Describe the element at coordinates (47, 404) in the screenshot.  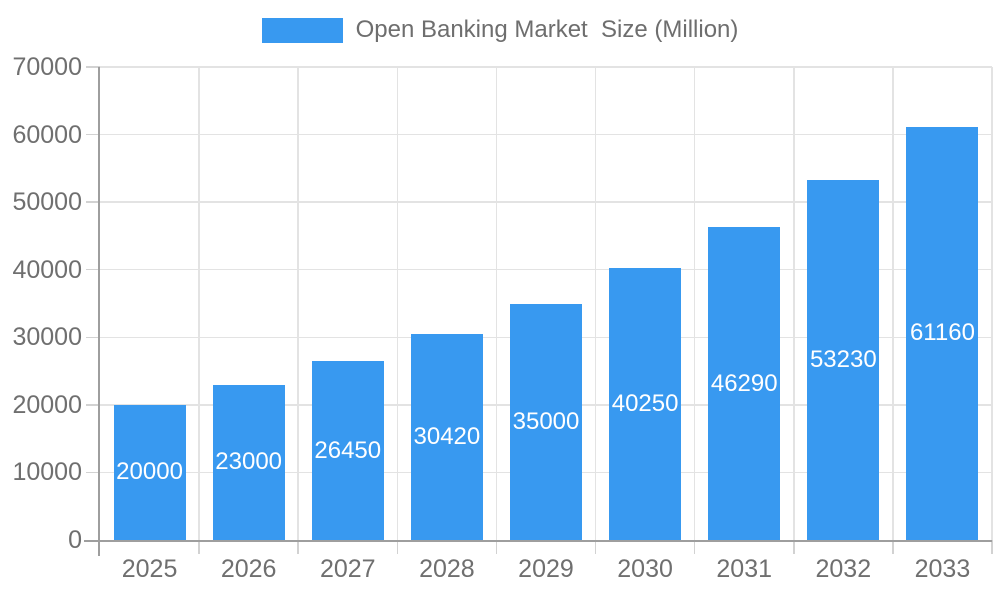
I see `y-tick-label: 20000` at that location.